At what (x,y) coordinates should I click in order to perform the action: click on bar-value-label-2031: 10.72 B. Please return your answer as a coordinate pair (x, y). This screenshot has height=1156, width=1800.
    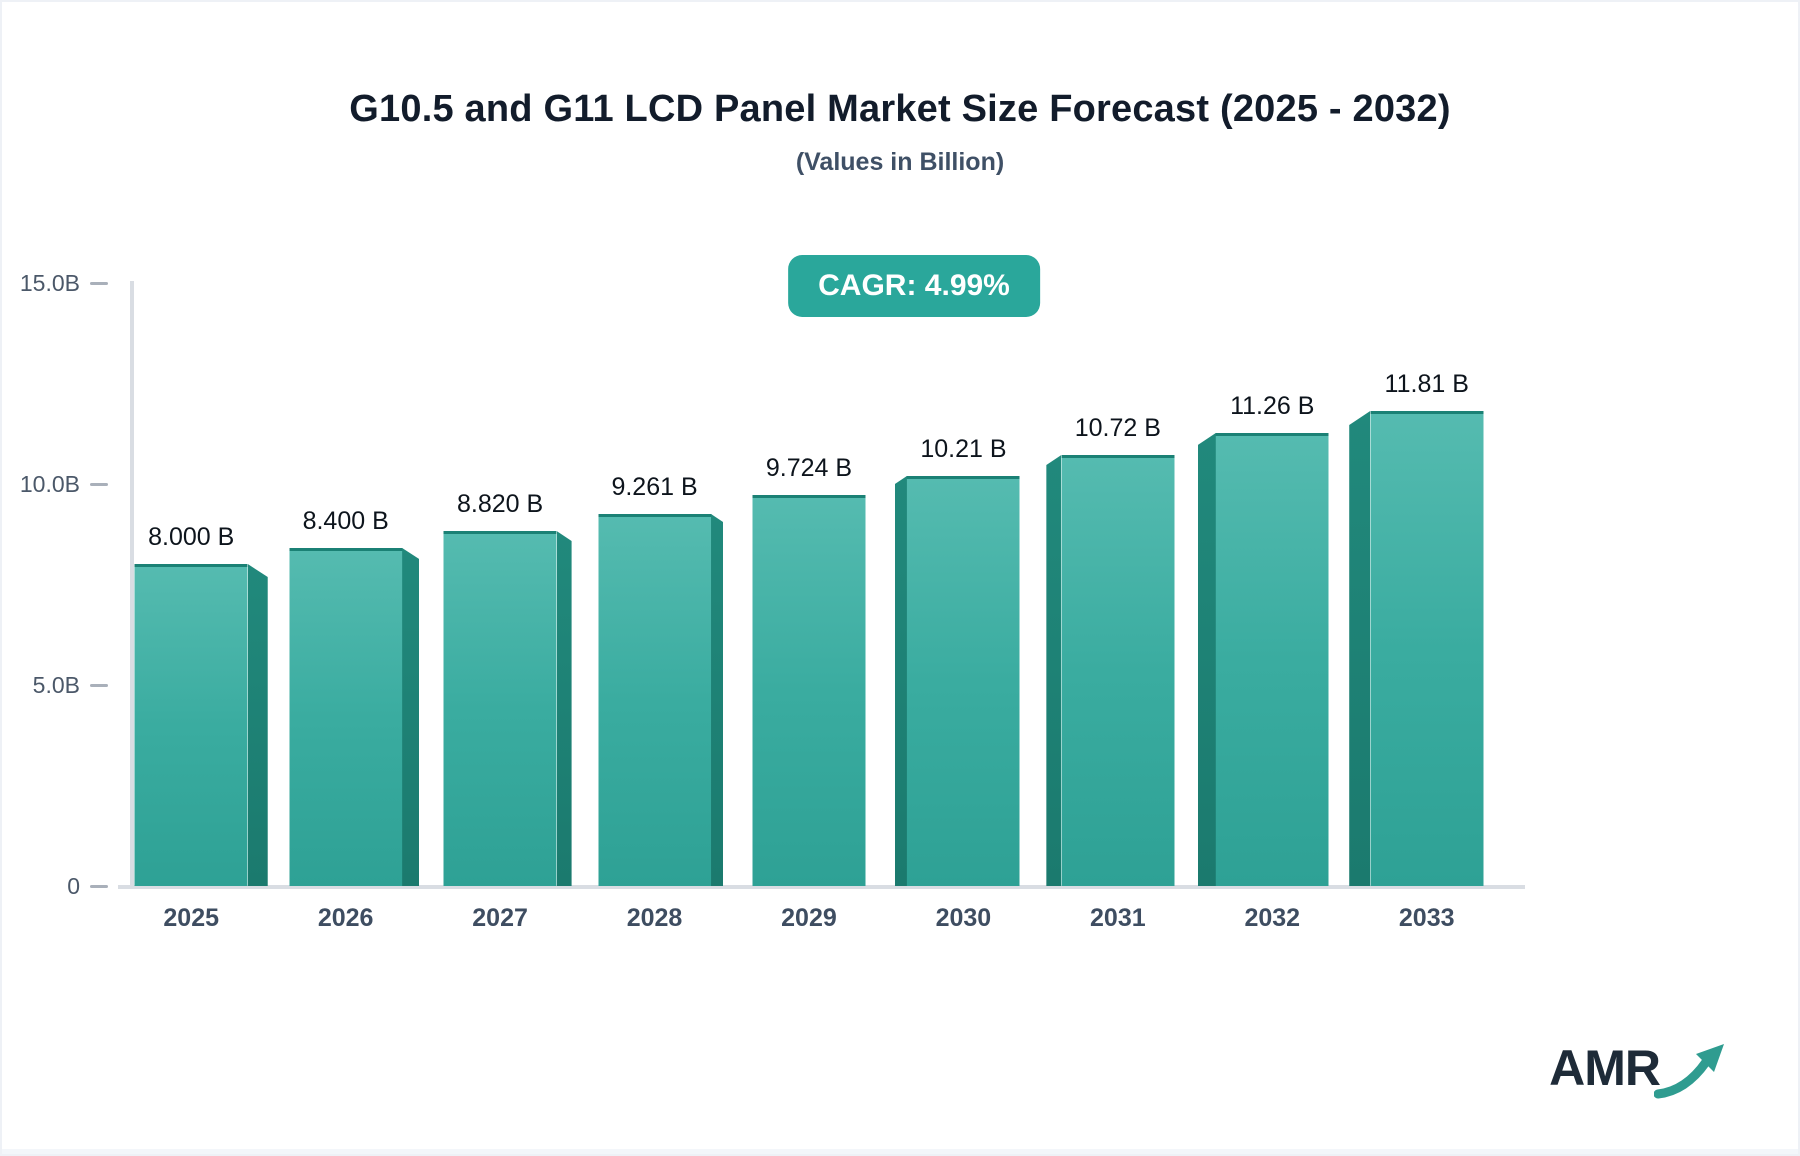
    Looking at the image, I should click on (1117, 428).